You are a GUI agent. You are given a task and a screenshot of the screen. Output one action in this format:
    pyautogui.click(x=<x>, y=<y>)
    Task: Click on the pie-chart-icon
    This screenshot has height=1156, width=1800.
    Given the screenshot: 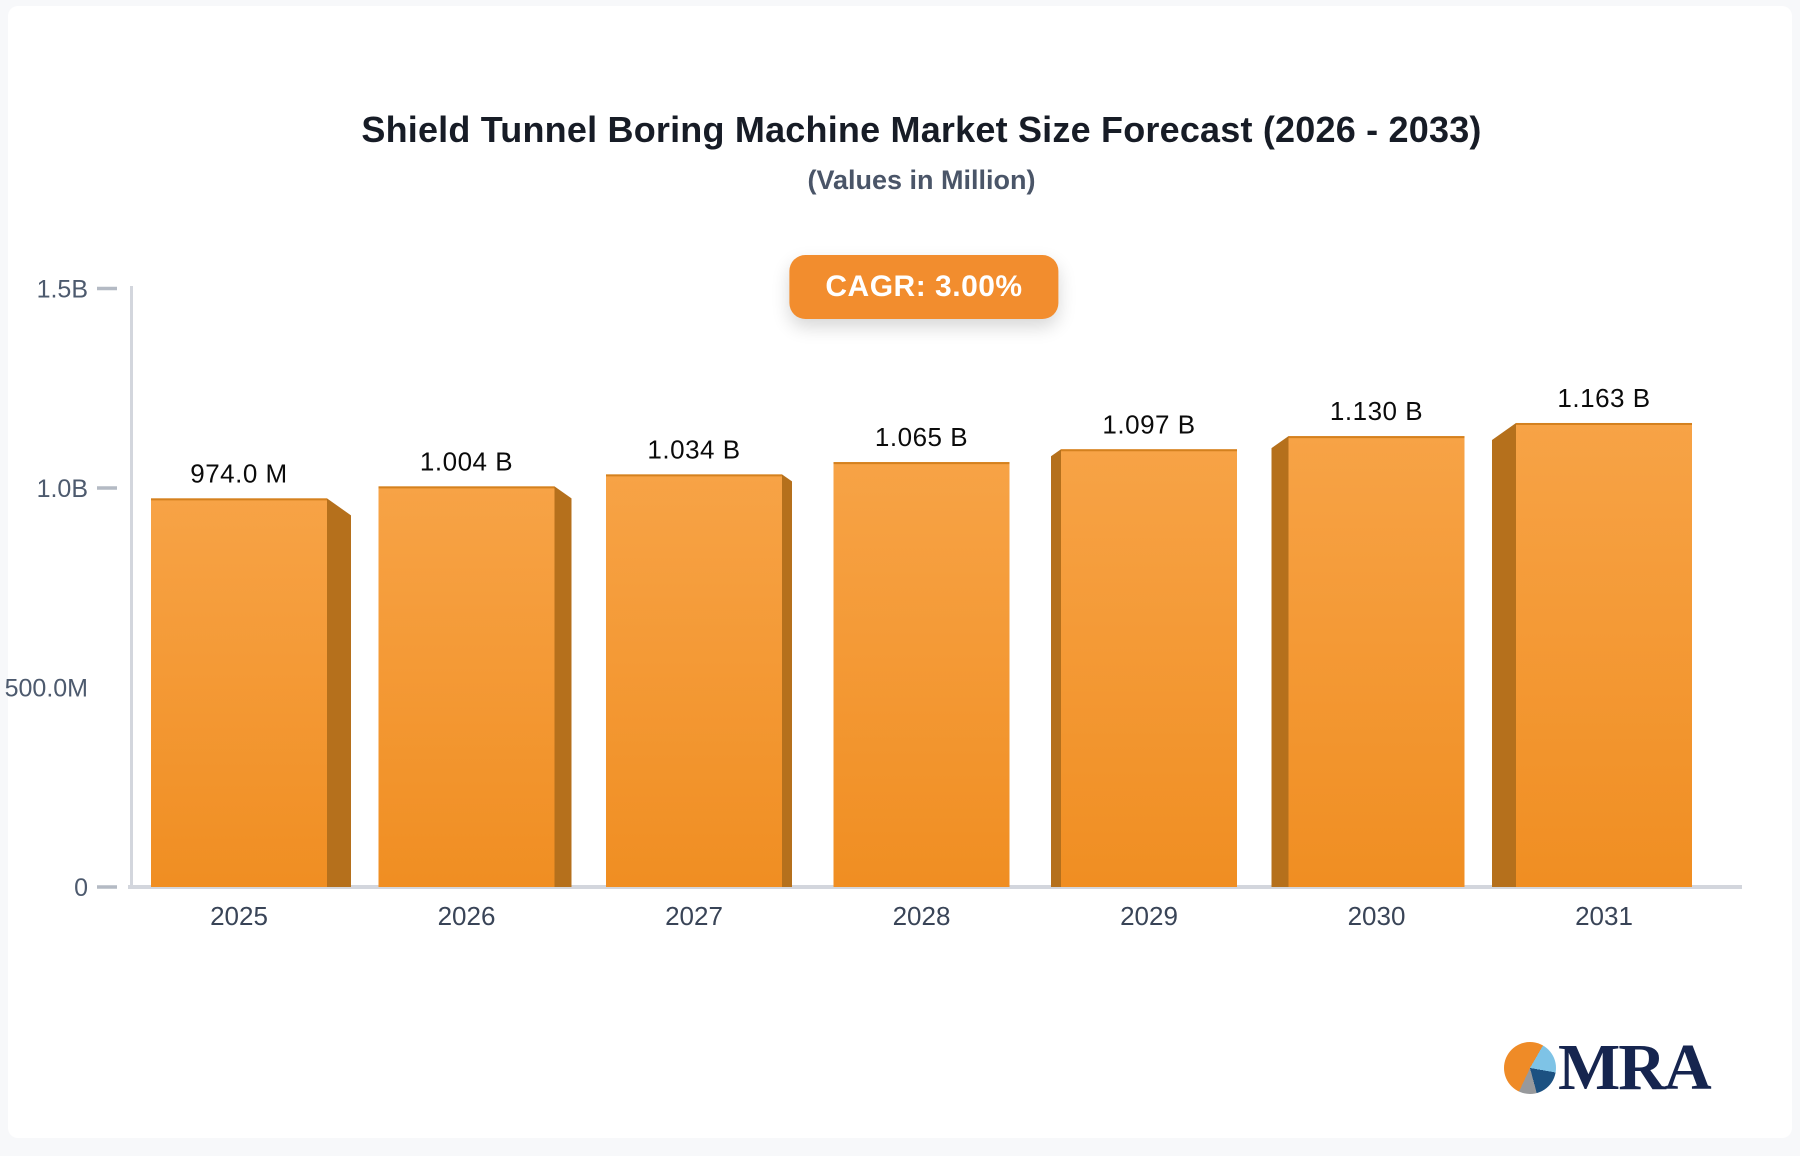 What is the action you would take?
    pyautogui.click(x=1530, y=1068)
    